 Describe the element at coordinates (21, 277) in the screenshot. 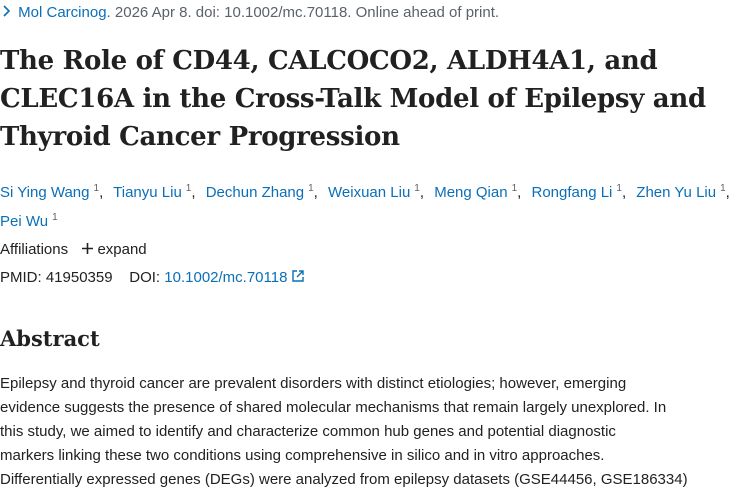

I see `pmid-label: PMID:` at that location.